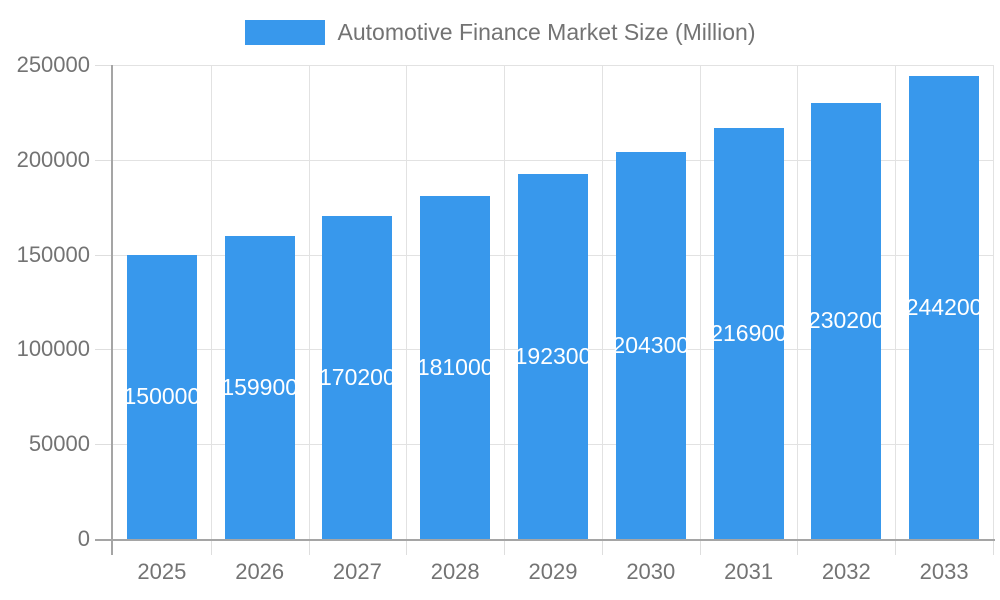 Image resolution: width=1000 pixels, height=600 pixels. I want to click on x-axis-line, so click(545, 540).